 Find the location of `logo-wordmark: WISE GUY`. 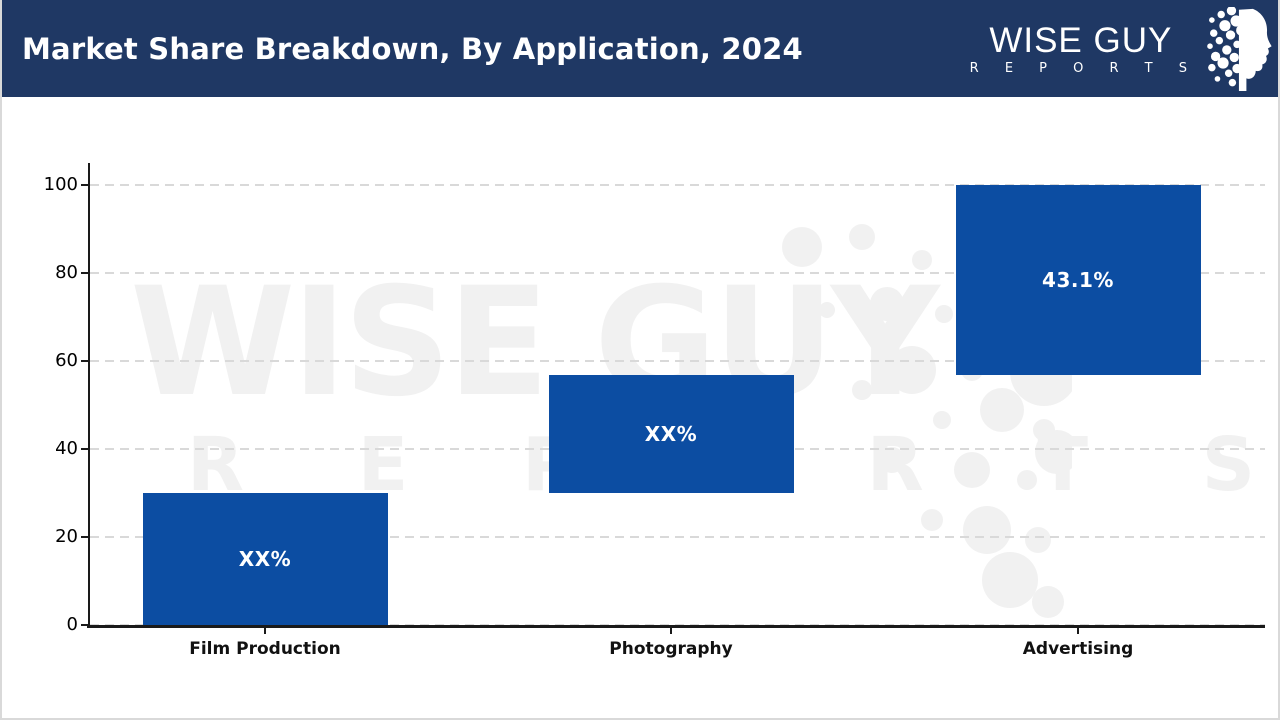

logo-wordmark: WISE GUY is located at coordinates (1081, 40).